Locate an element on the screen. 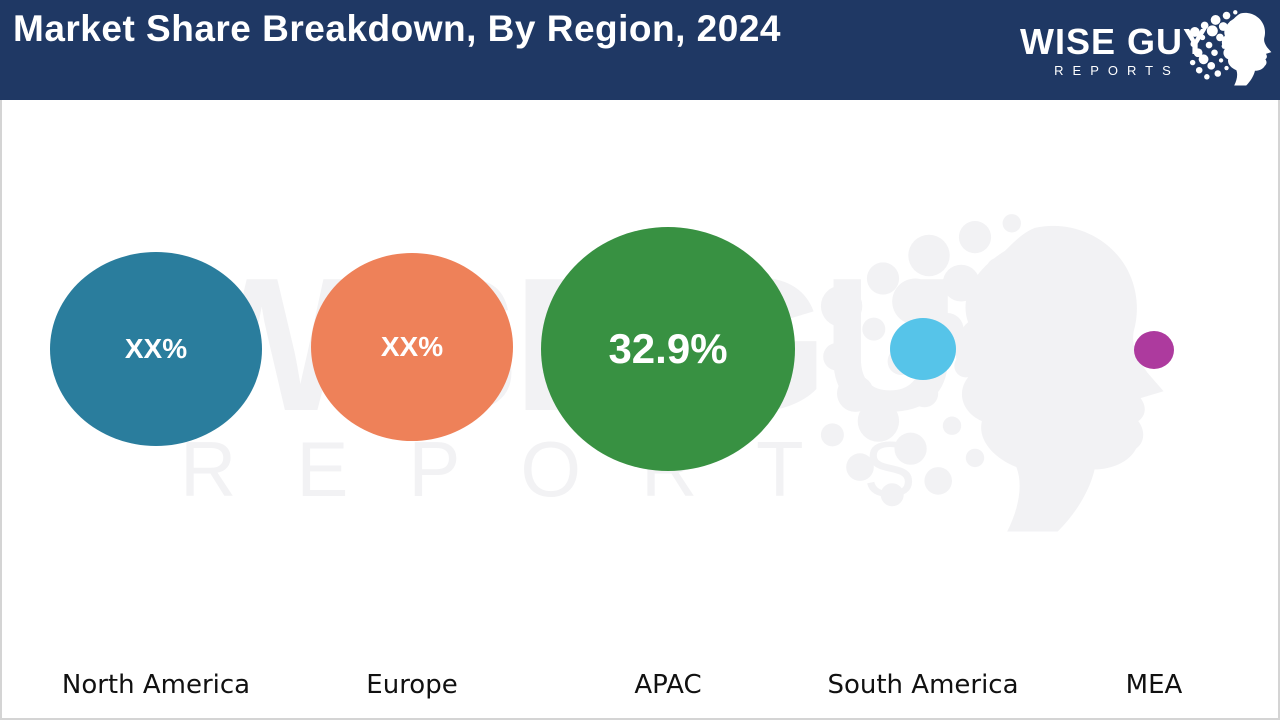  bubble-north-america: XX% is located at coordinates (156, 349).